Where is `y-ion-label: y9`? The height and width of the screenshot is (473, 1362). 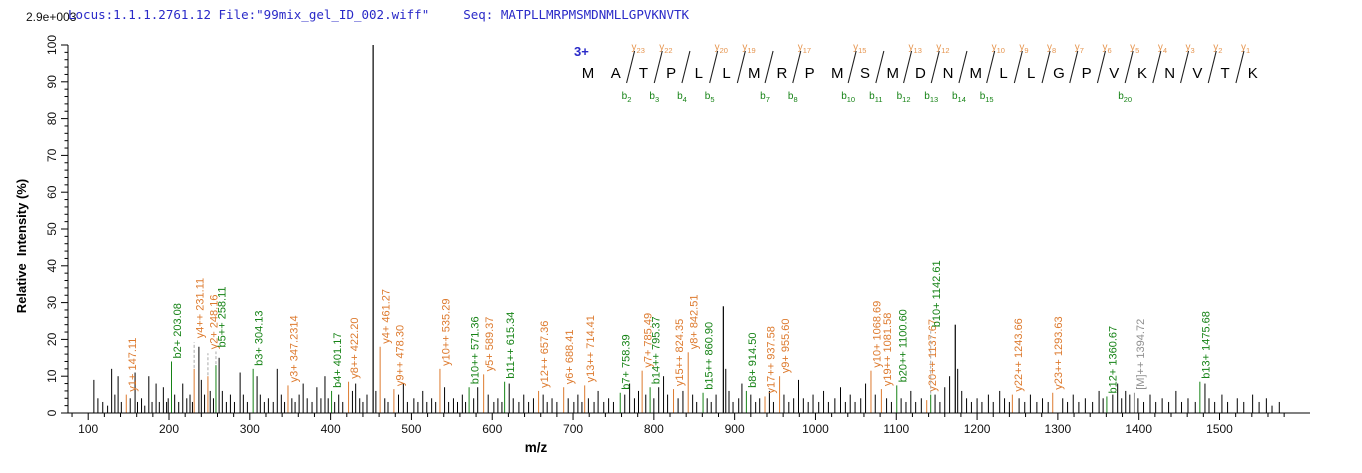
y-ion-label: y9 is located at coordinates (1023, 48).